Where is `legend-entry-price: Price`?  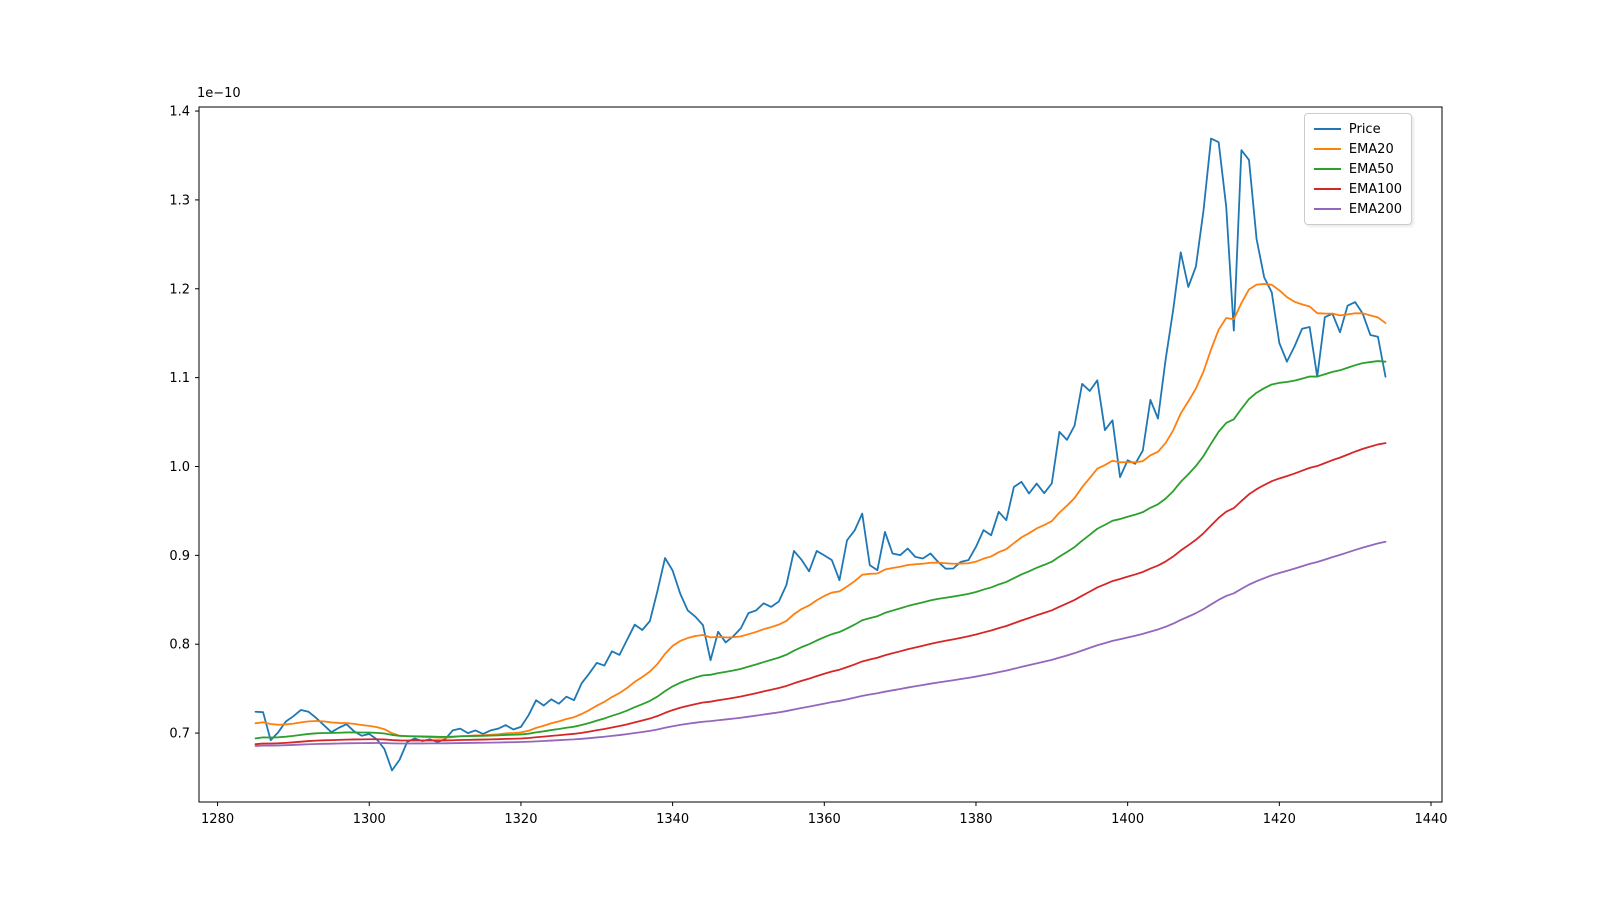
legend-entry-price: Price is located at coordinates (1357, 129).